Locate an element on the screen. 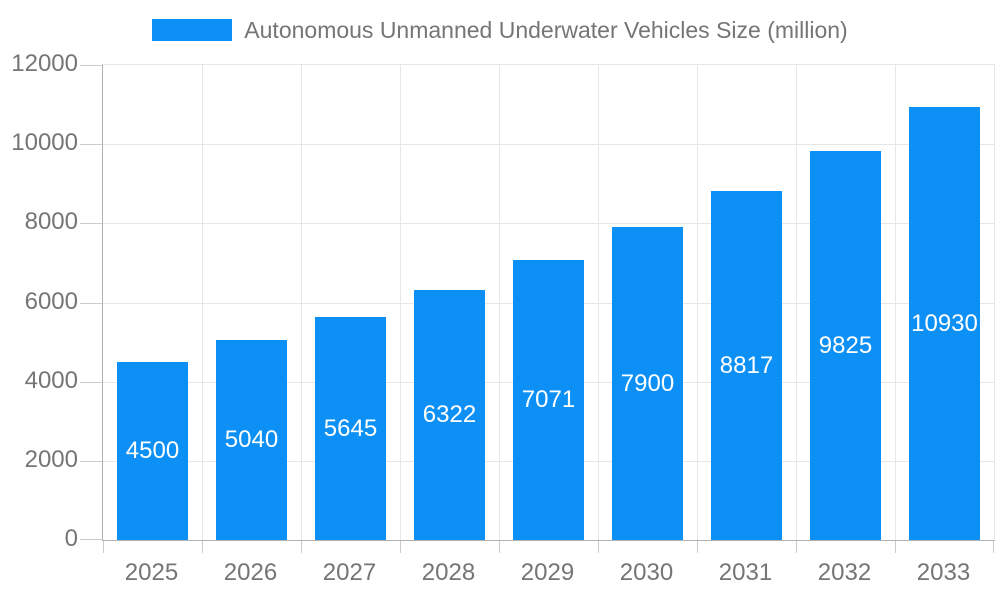 The image size is (1000, 600). y-axis-label: 4000 is located at coordinates (51, 380).